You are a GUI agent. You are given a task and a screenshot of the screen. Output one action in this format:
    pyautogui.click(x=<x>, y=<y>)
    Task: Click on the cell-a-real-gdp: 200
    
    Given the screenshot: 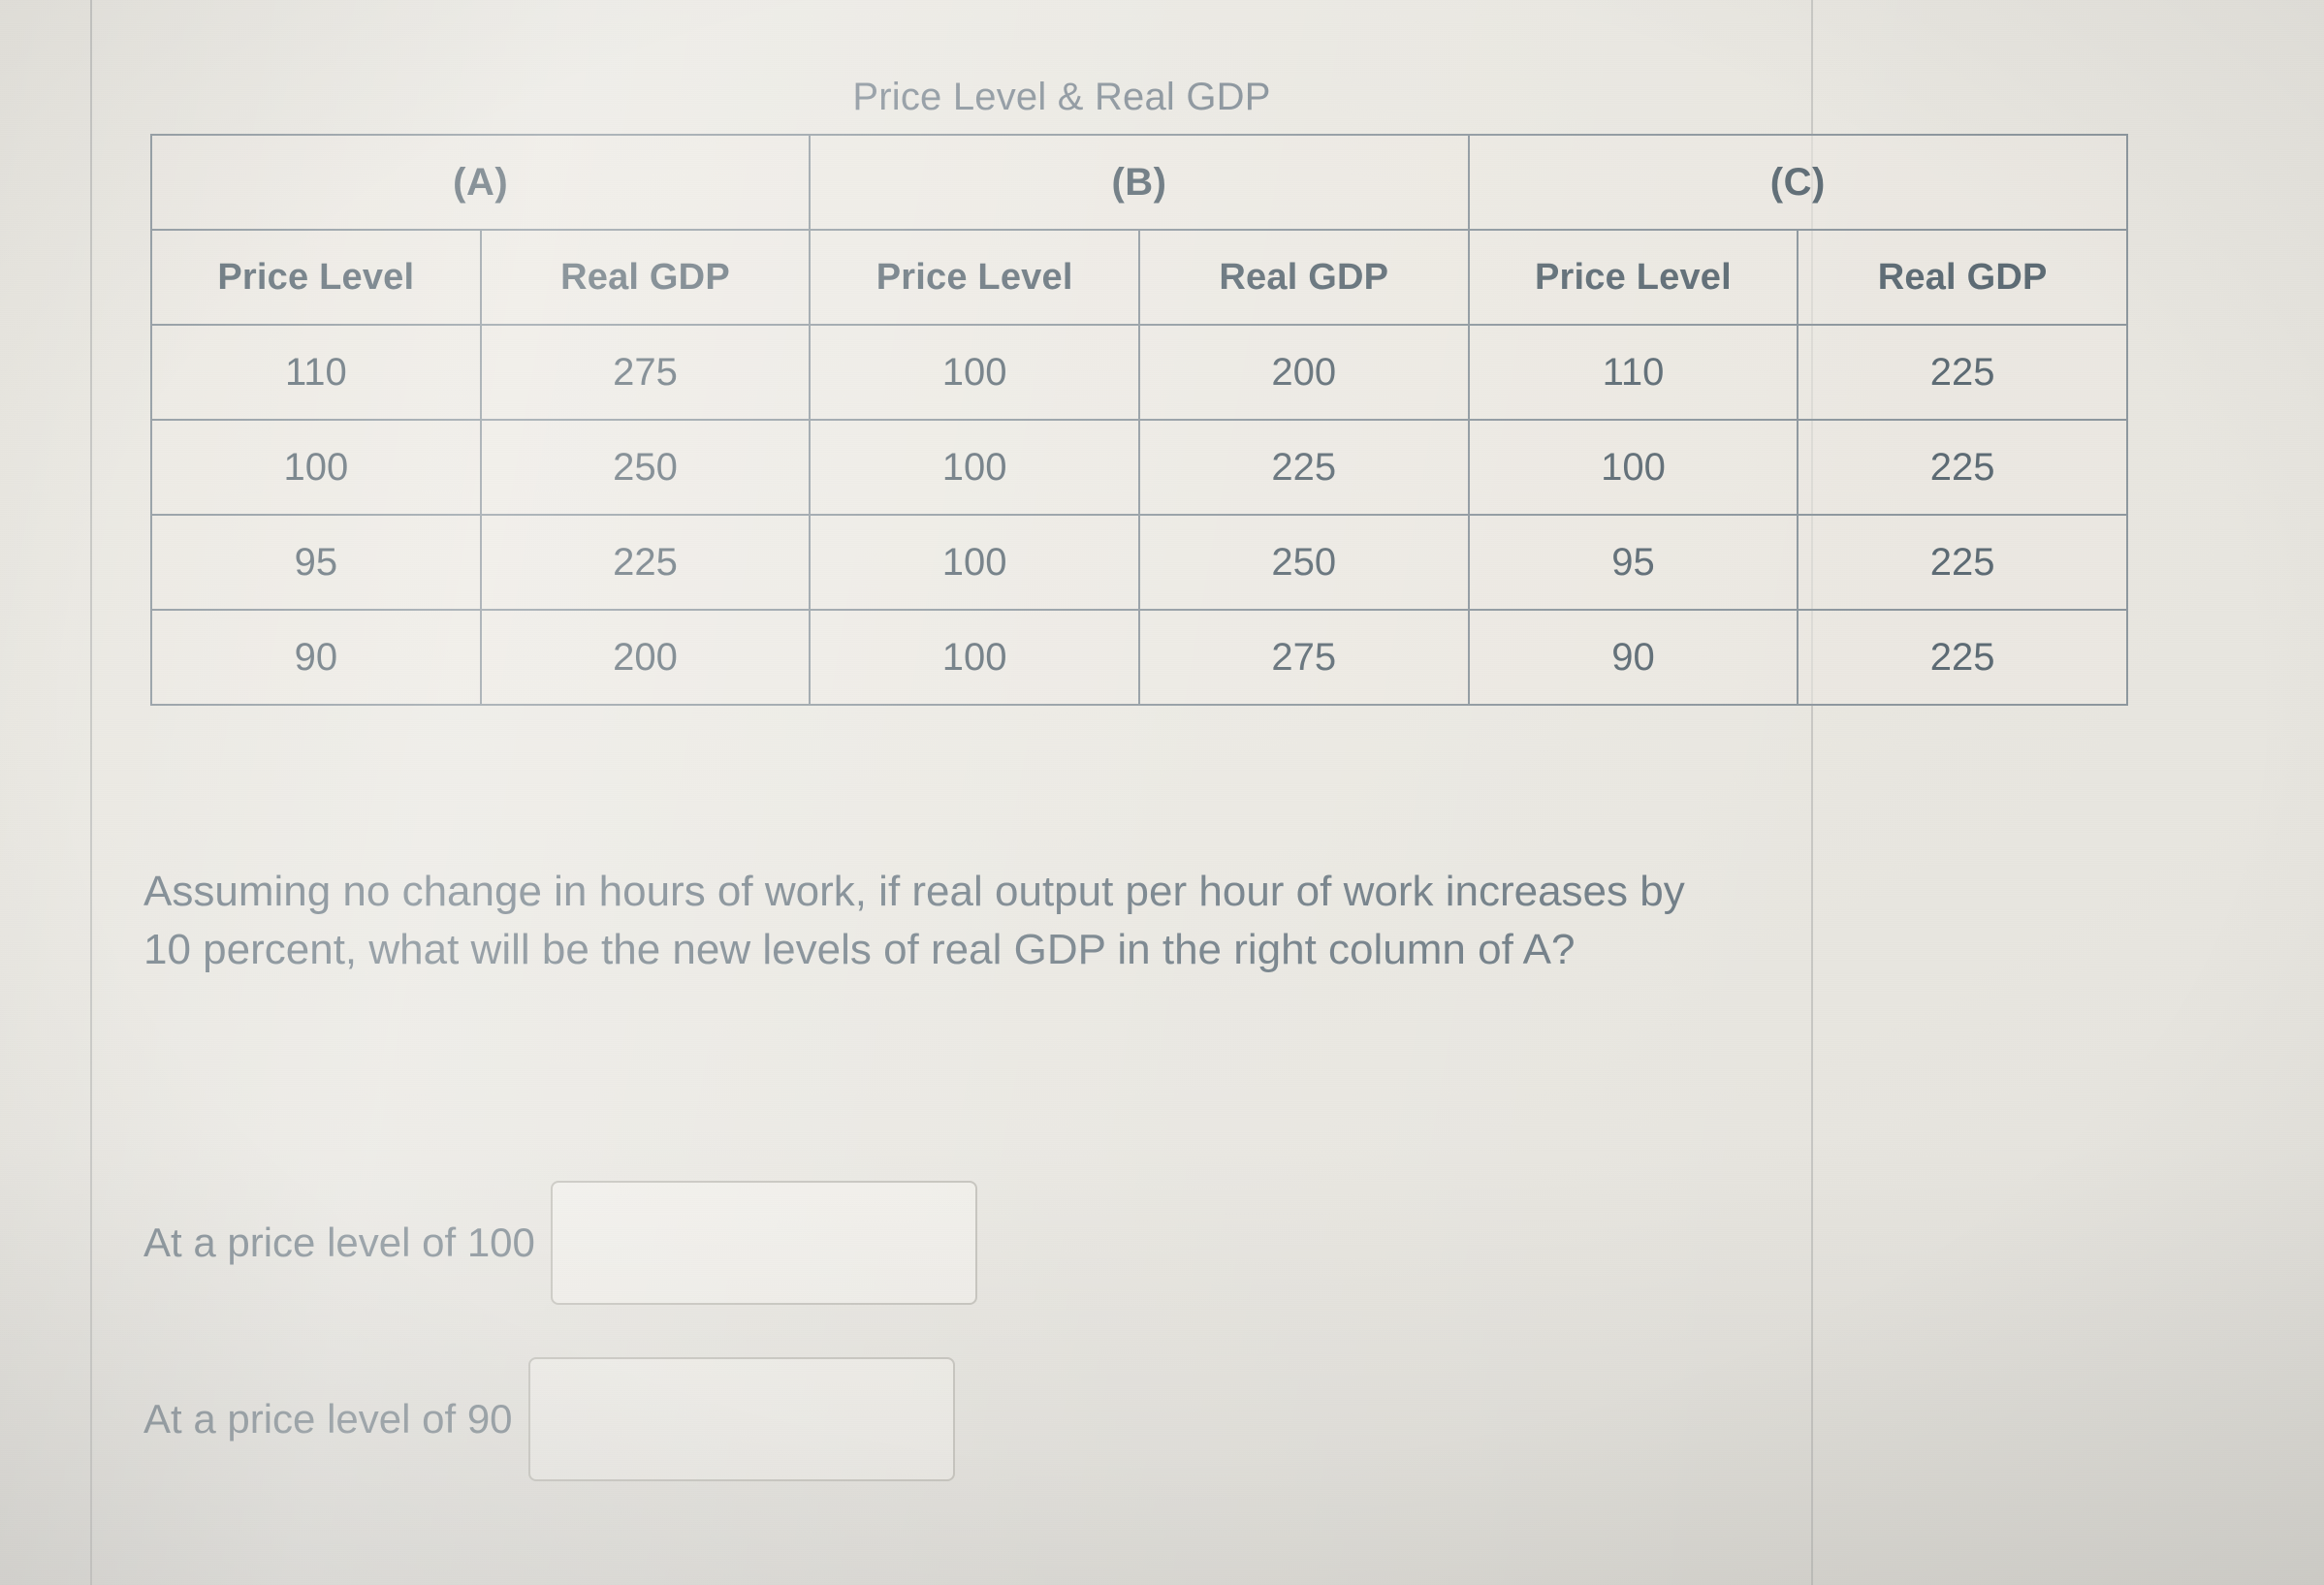 What is the action you would take?
    pyautogui.click(x=645, y=657)
    